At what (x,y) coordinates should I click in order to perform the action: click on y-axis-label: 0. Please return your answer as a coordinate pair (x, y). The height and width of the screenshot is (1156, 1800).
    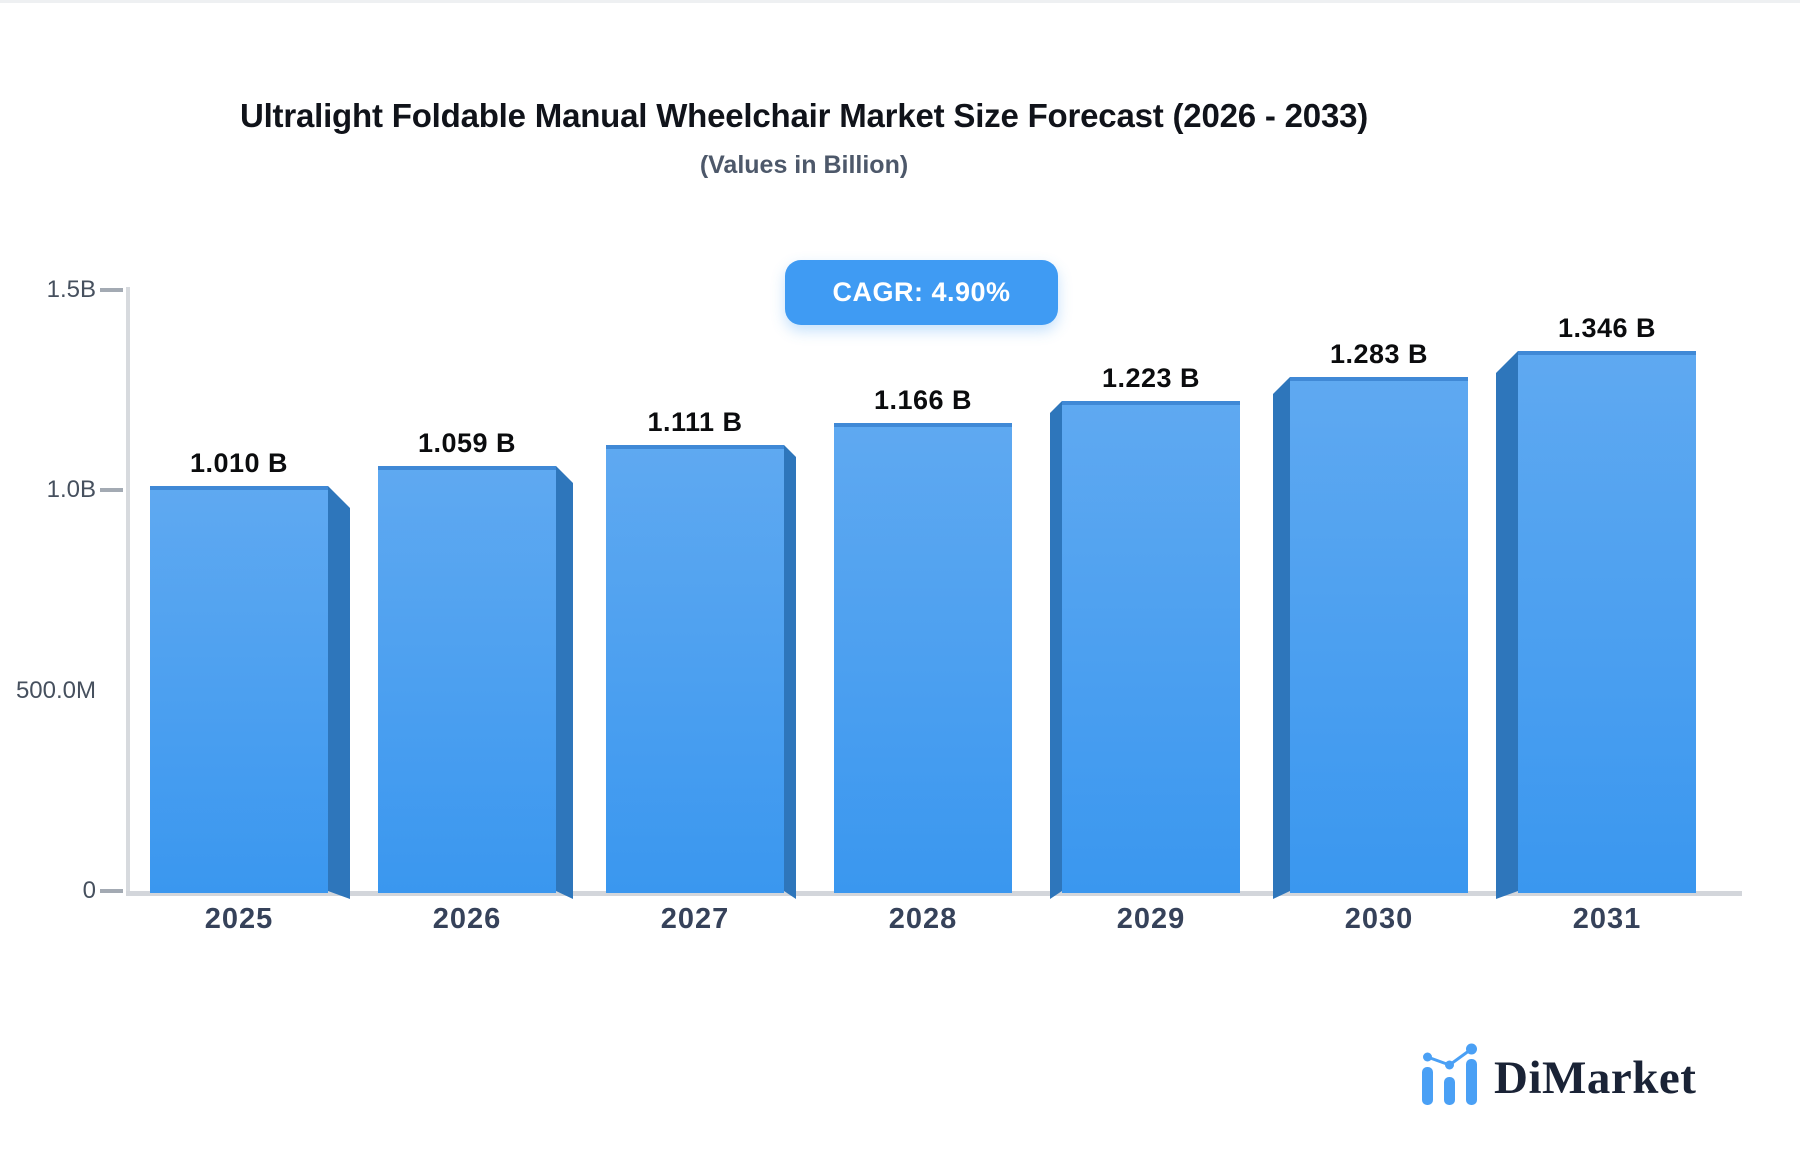
    Looking at the image, I should click on (89, 890).